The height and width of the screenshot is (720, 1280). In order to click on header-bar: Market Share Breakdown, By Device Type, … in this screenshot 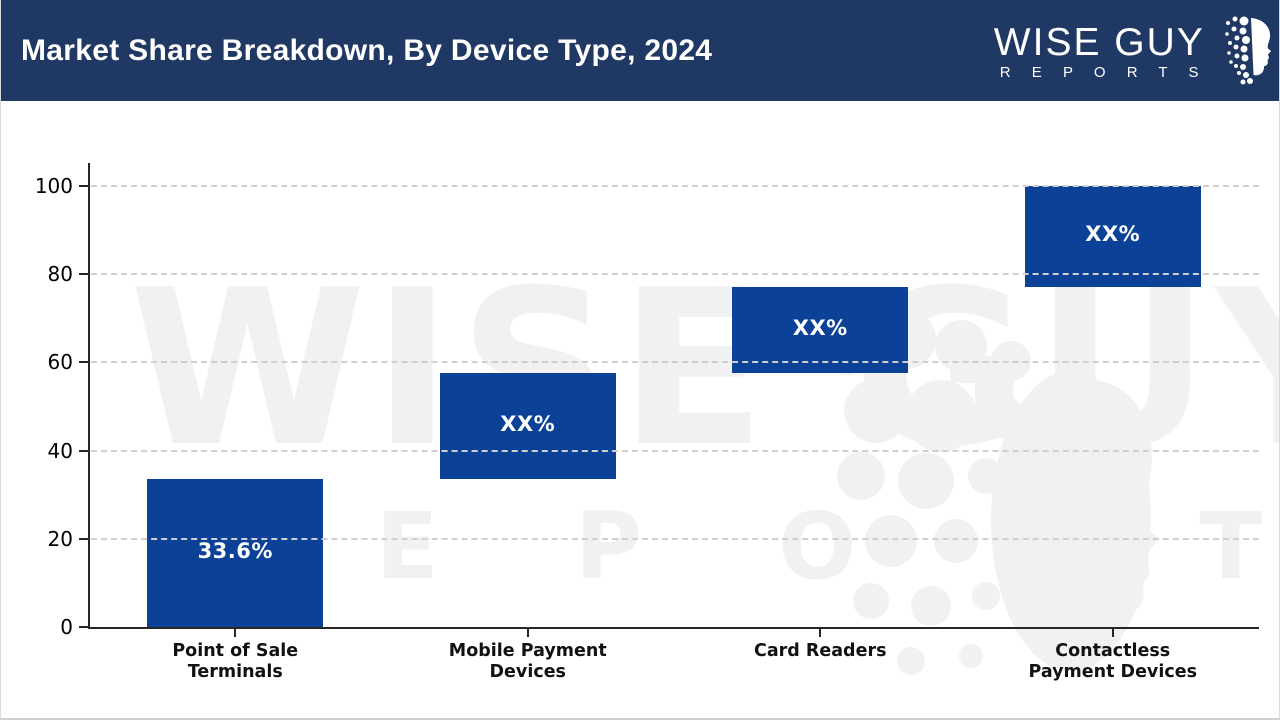, I will do `click(640, 50)`.